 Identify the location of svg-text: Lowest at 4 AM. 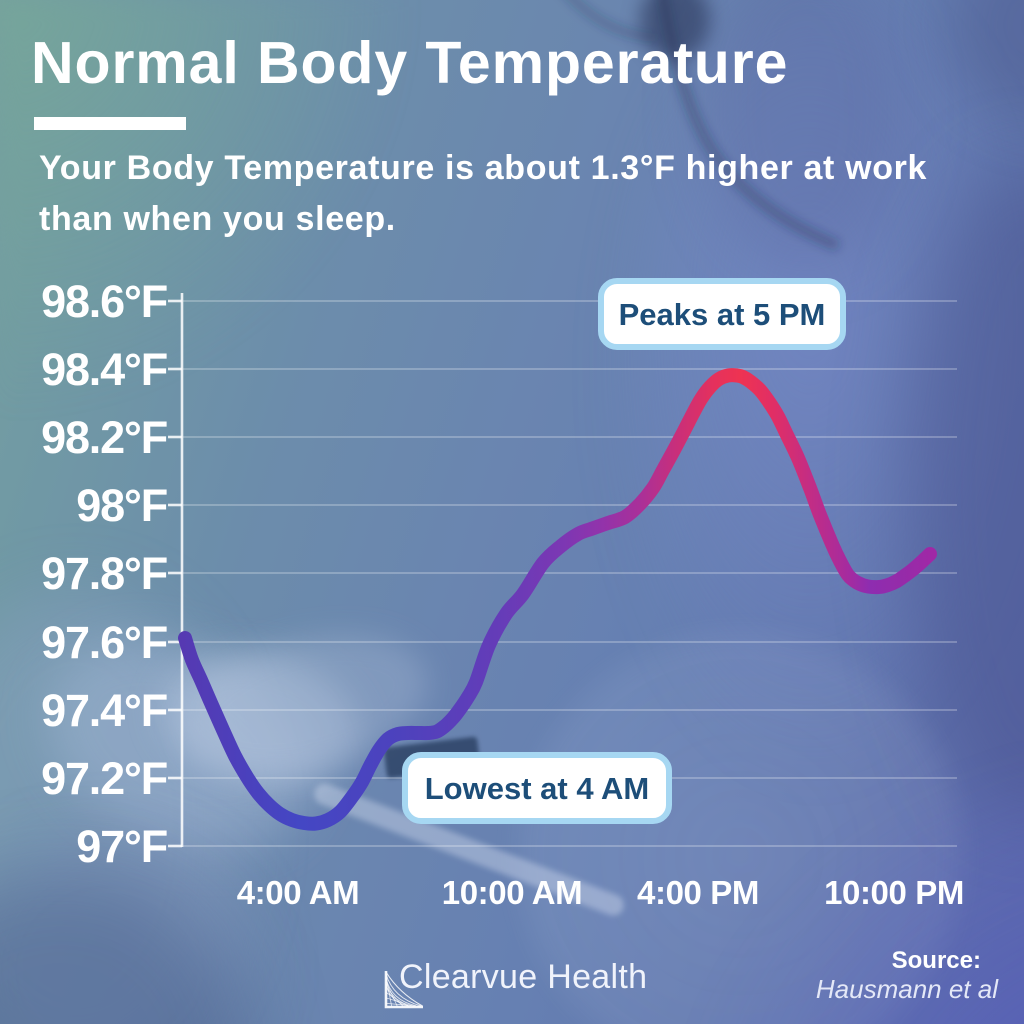
(537, 788).